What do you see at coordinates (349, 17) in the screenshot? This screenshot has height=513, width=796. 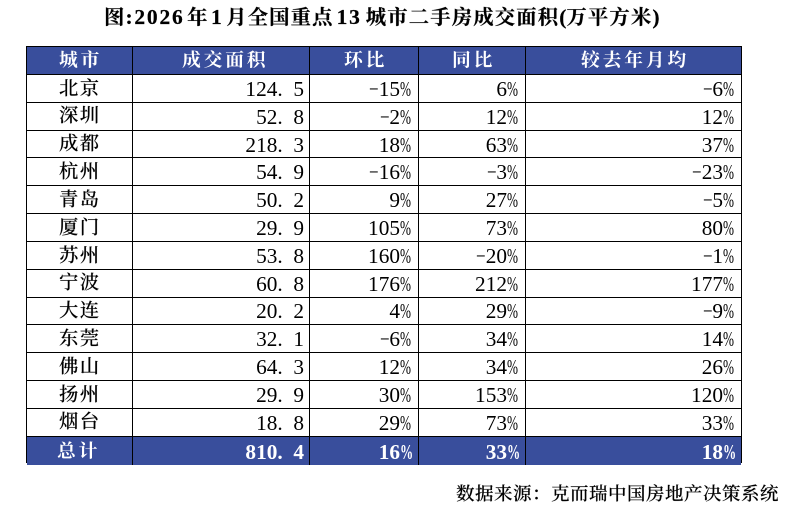 I see `svg-text: 13` at bounding box center [349, 17].